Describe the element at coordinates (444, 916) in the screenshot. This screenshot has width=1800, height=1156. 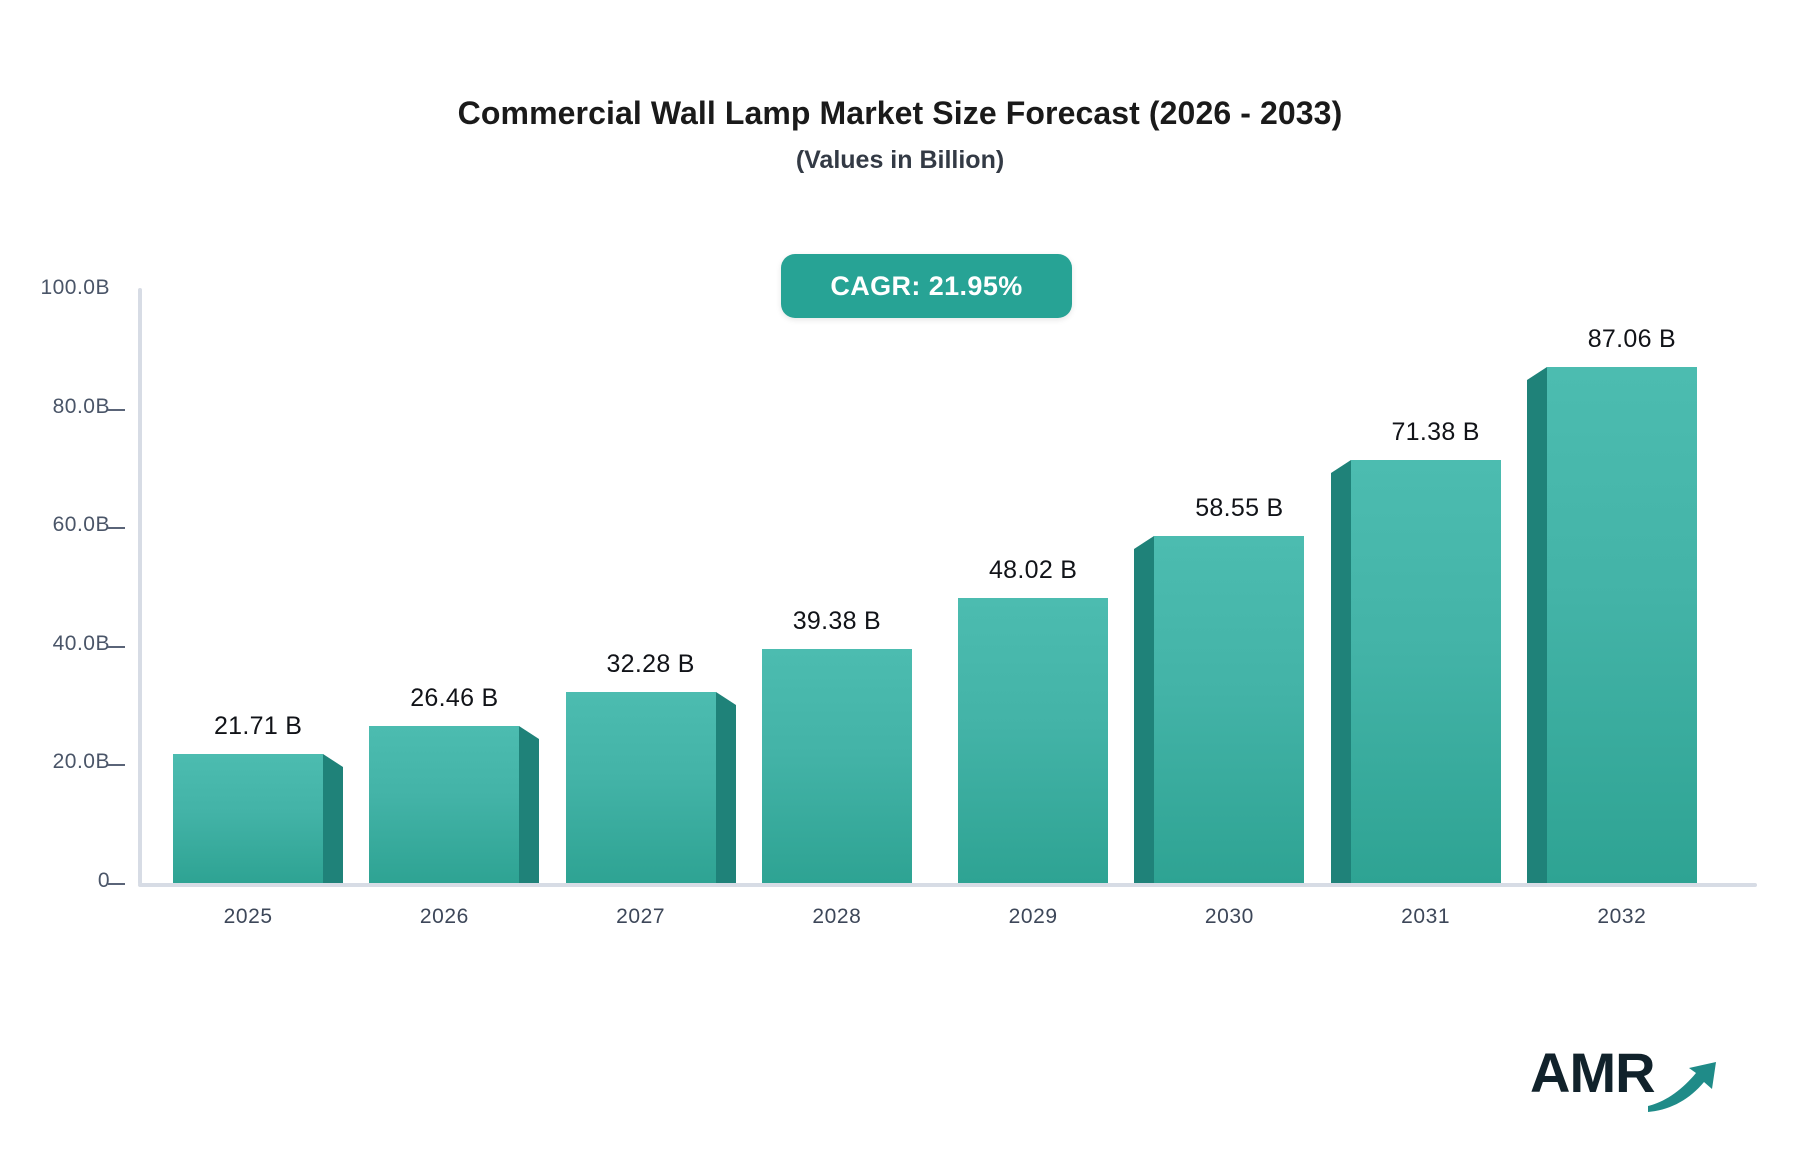
I see `x-axis-tick-label: 2026` at that location.